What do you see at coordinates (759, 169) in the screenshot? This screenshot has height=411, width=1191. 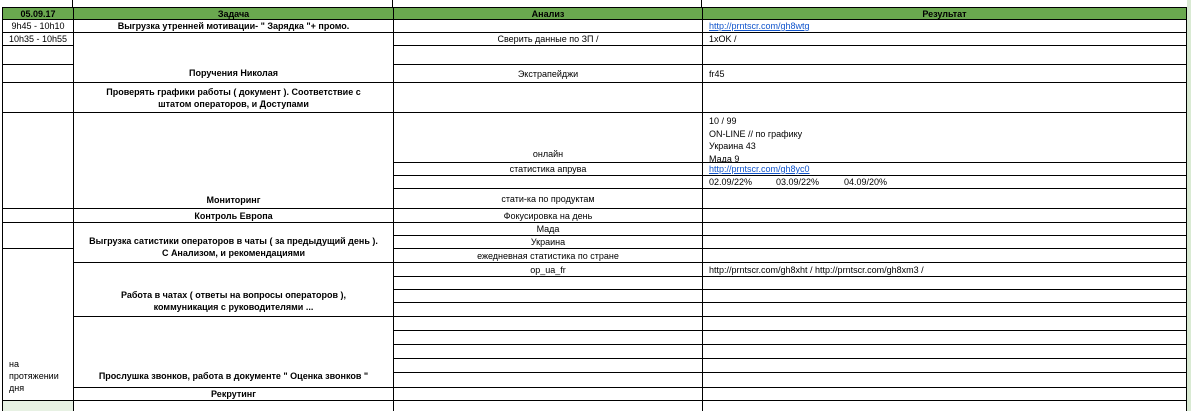 I see `result-link: http://prntscr.com/gh8yc0` at bounding box center [759, 169].